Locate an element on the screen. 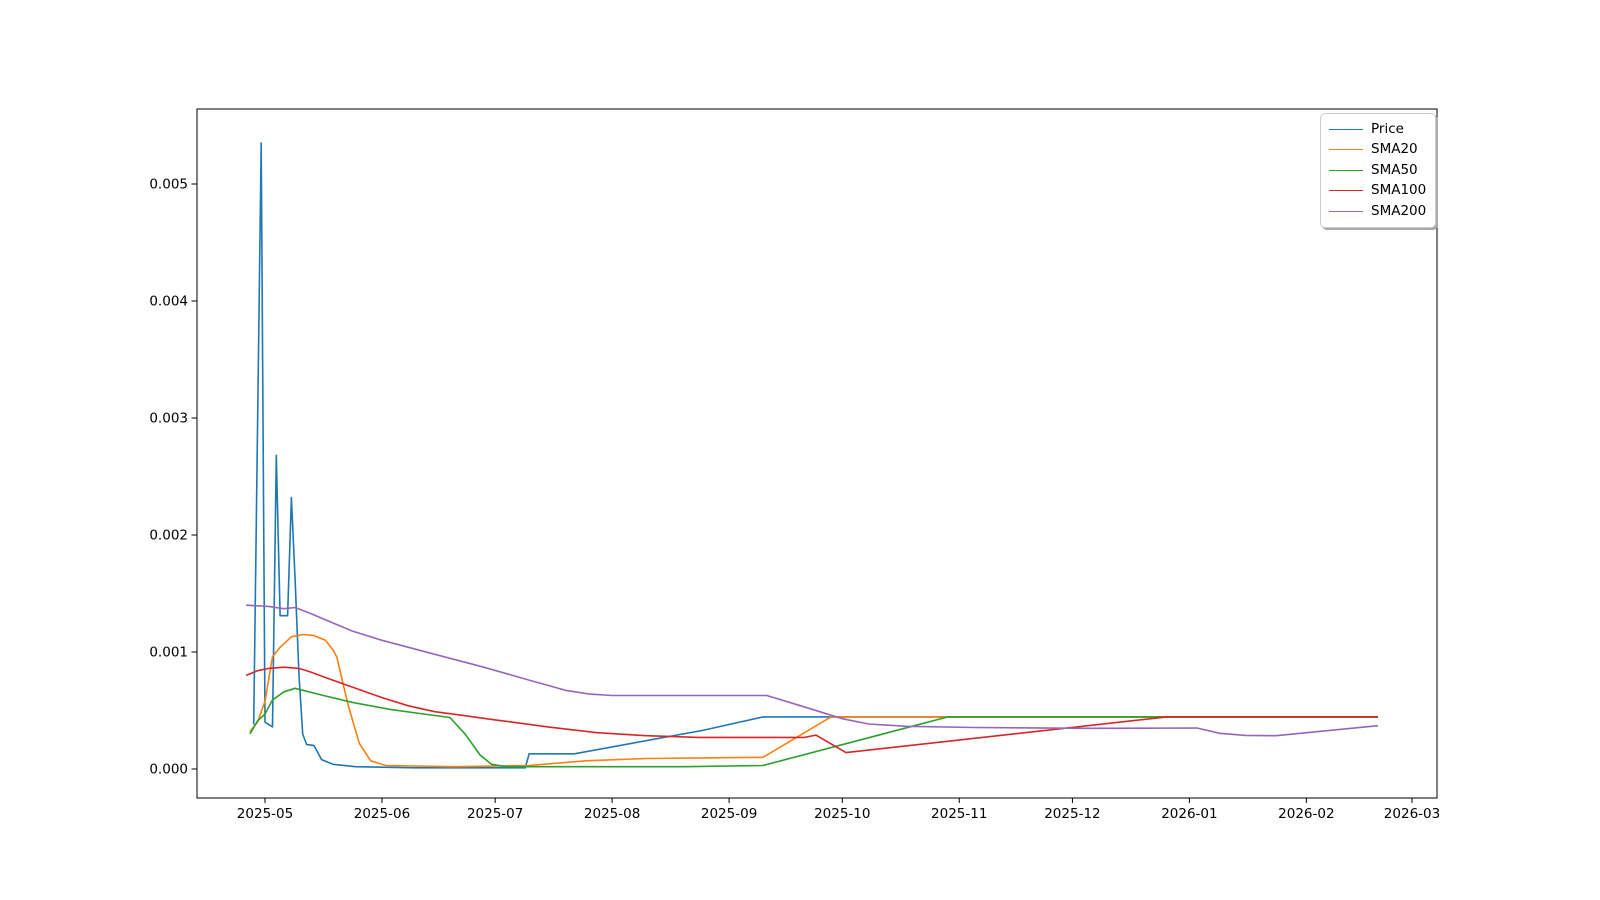 Image resolution: width=1600 pixels, height=900 pixels. x-tick-label: 2025-10 is located at coordinates (842, 814).